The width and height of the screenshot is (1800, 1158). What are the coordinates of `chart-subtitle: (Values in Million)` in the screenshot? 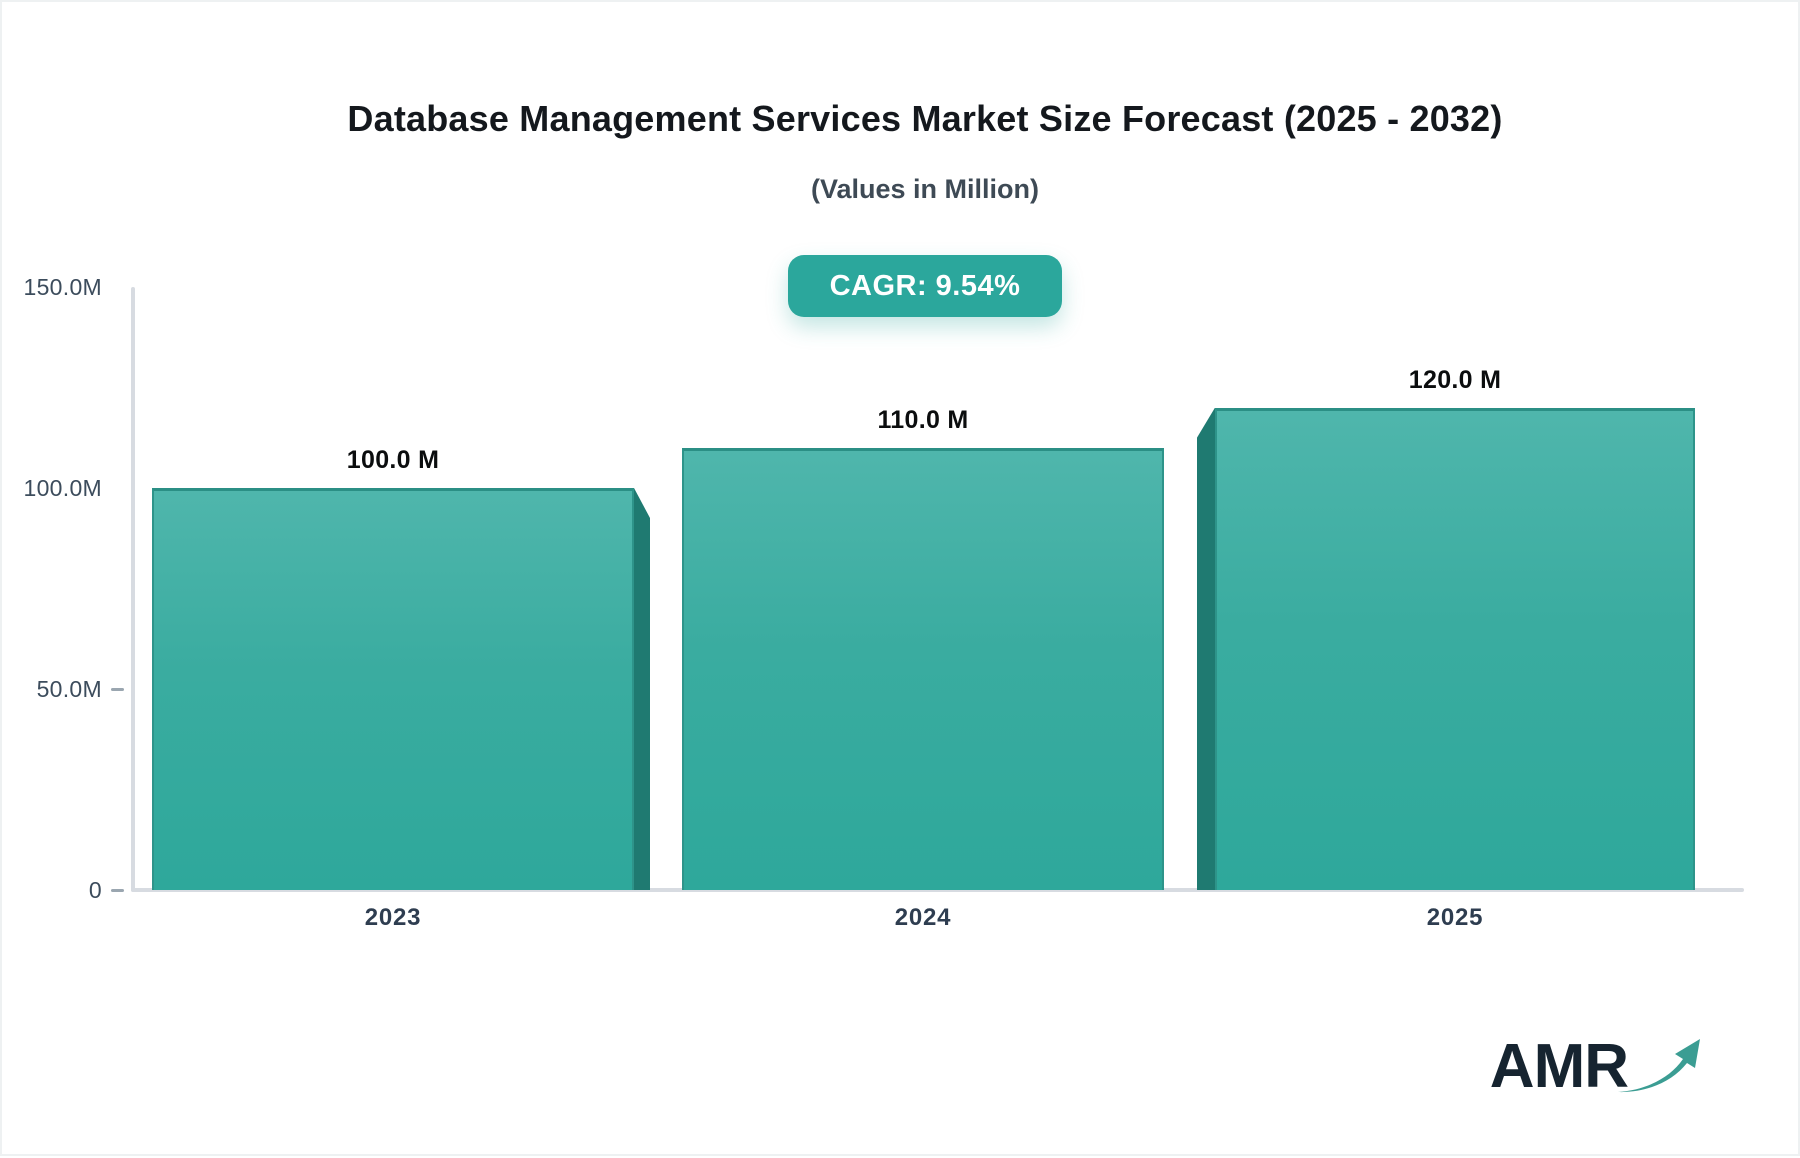 It's located at (925, 189).